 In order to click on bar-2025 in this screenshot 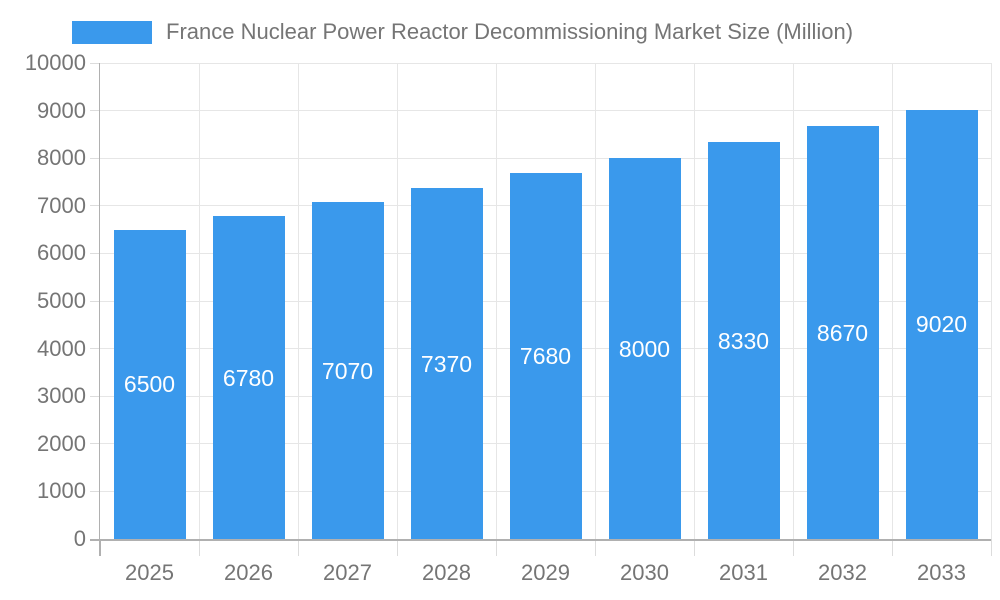, I will do `click(149, 384)`.